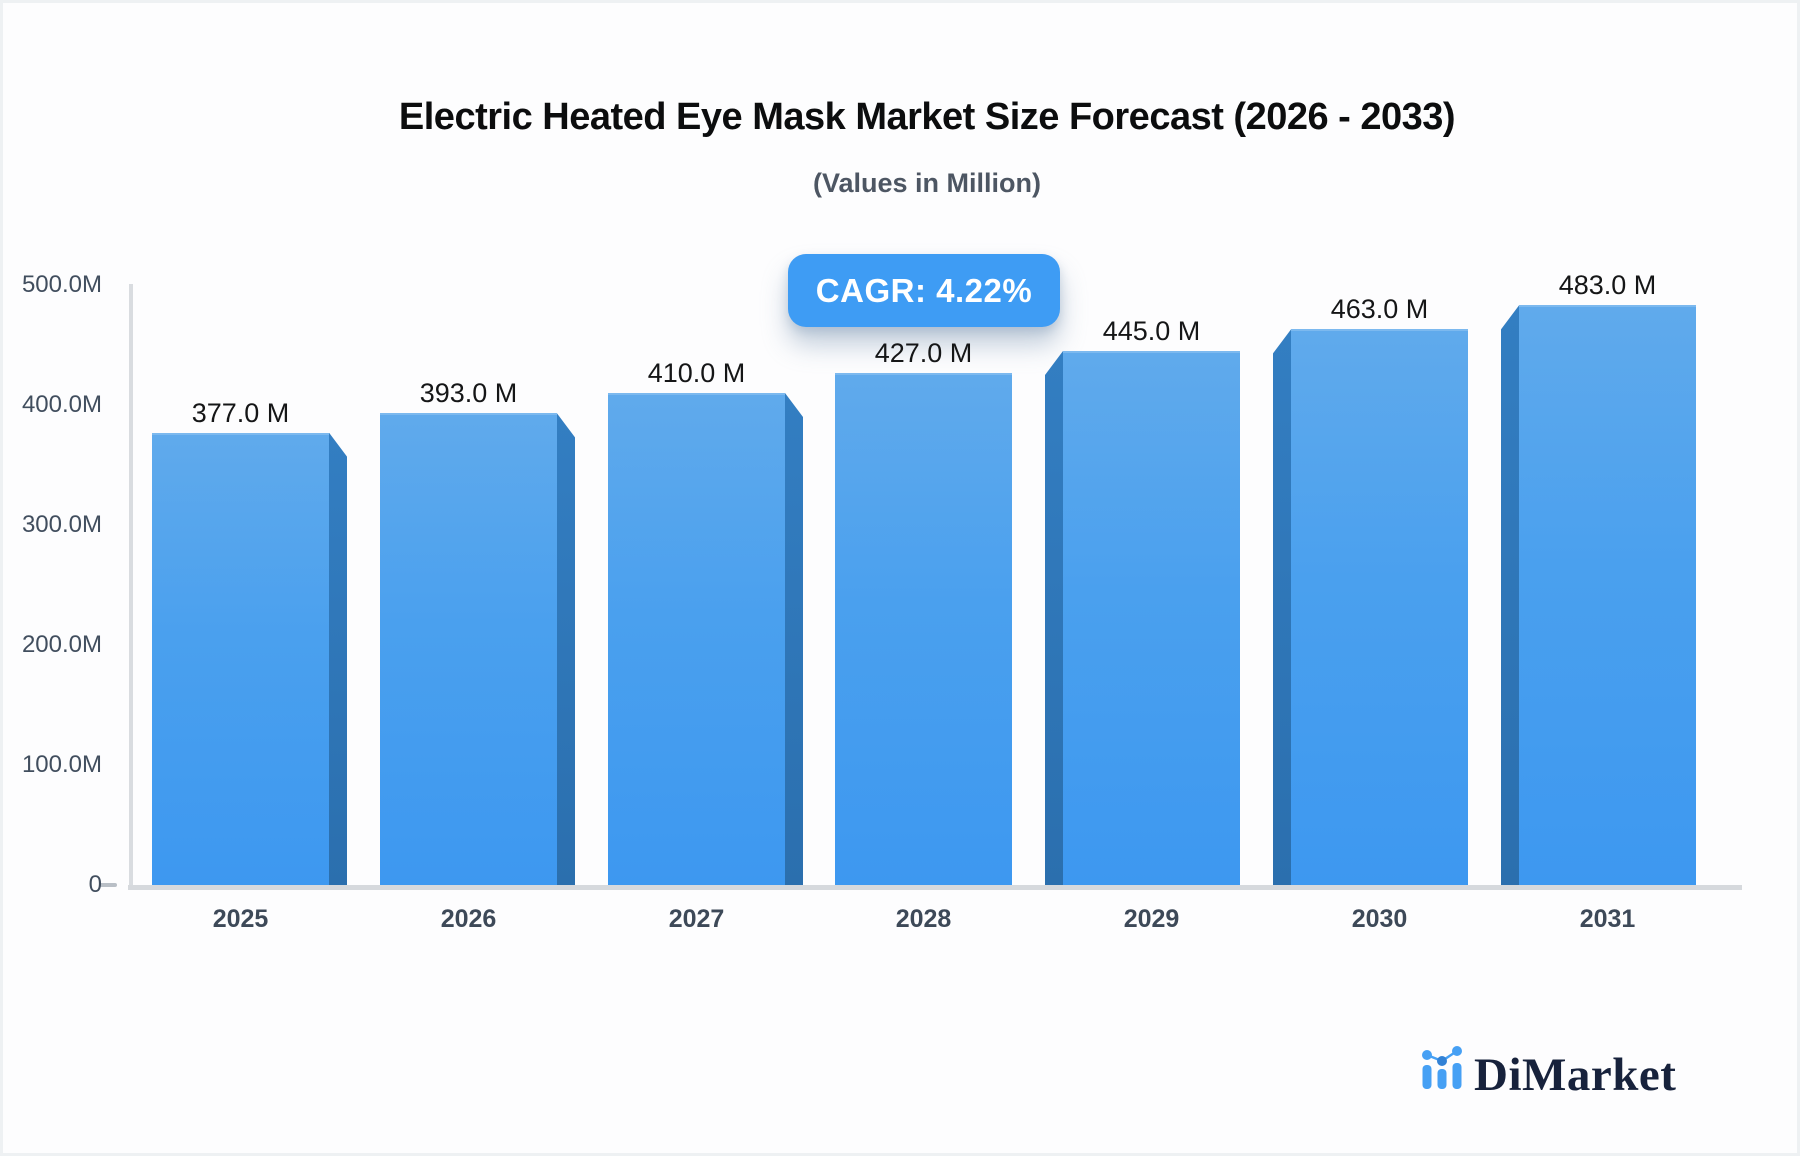  Describe the element at coordinates (61, 404) in the screenshot. I see `y-tick-label: 400.0M` at that location.